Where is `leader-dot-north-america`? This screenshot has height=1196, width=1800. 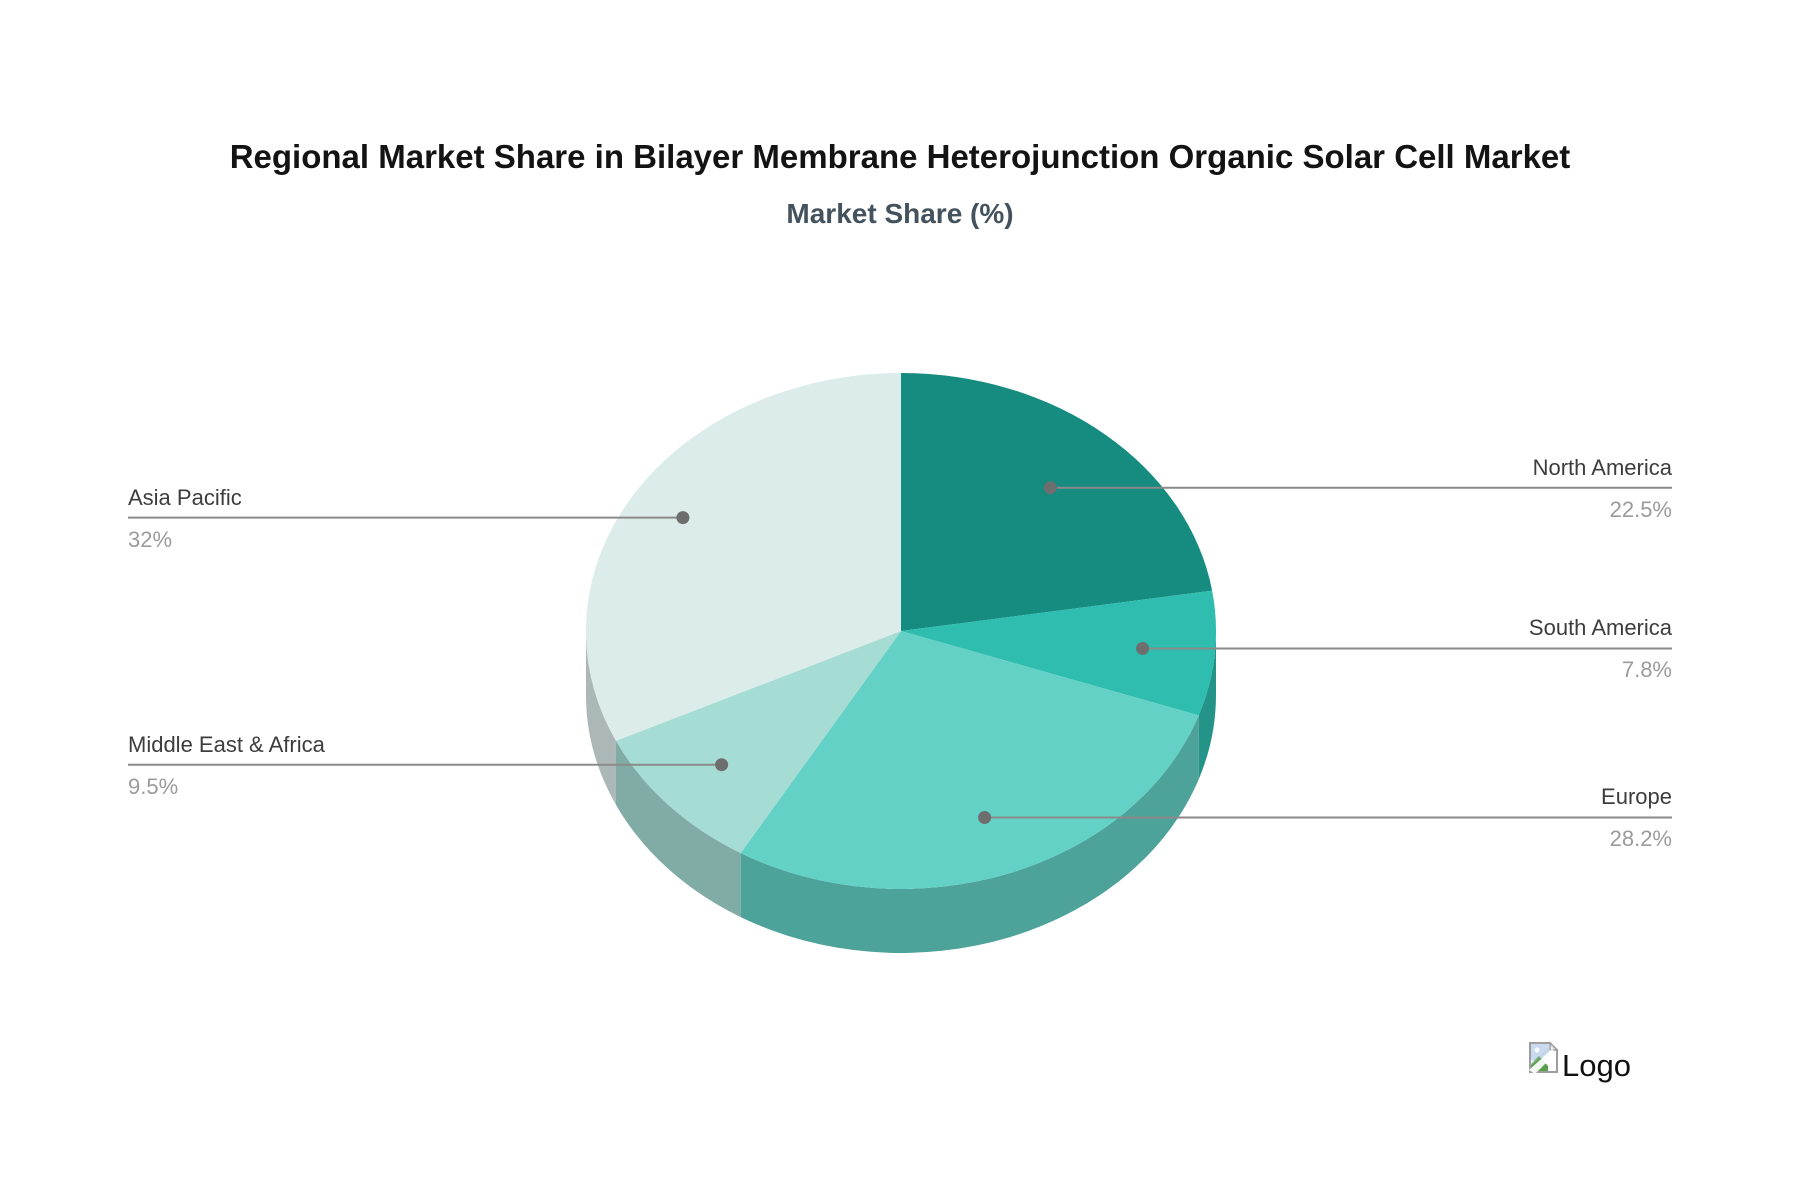
leader-dot-north-america is located at coordinates (1050, 488).